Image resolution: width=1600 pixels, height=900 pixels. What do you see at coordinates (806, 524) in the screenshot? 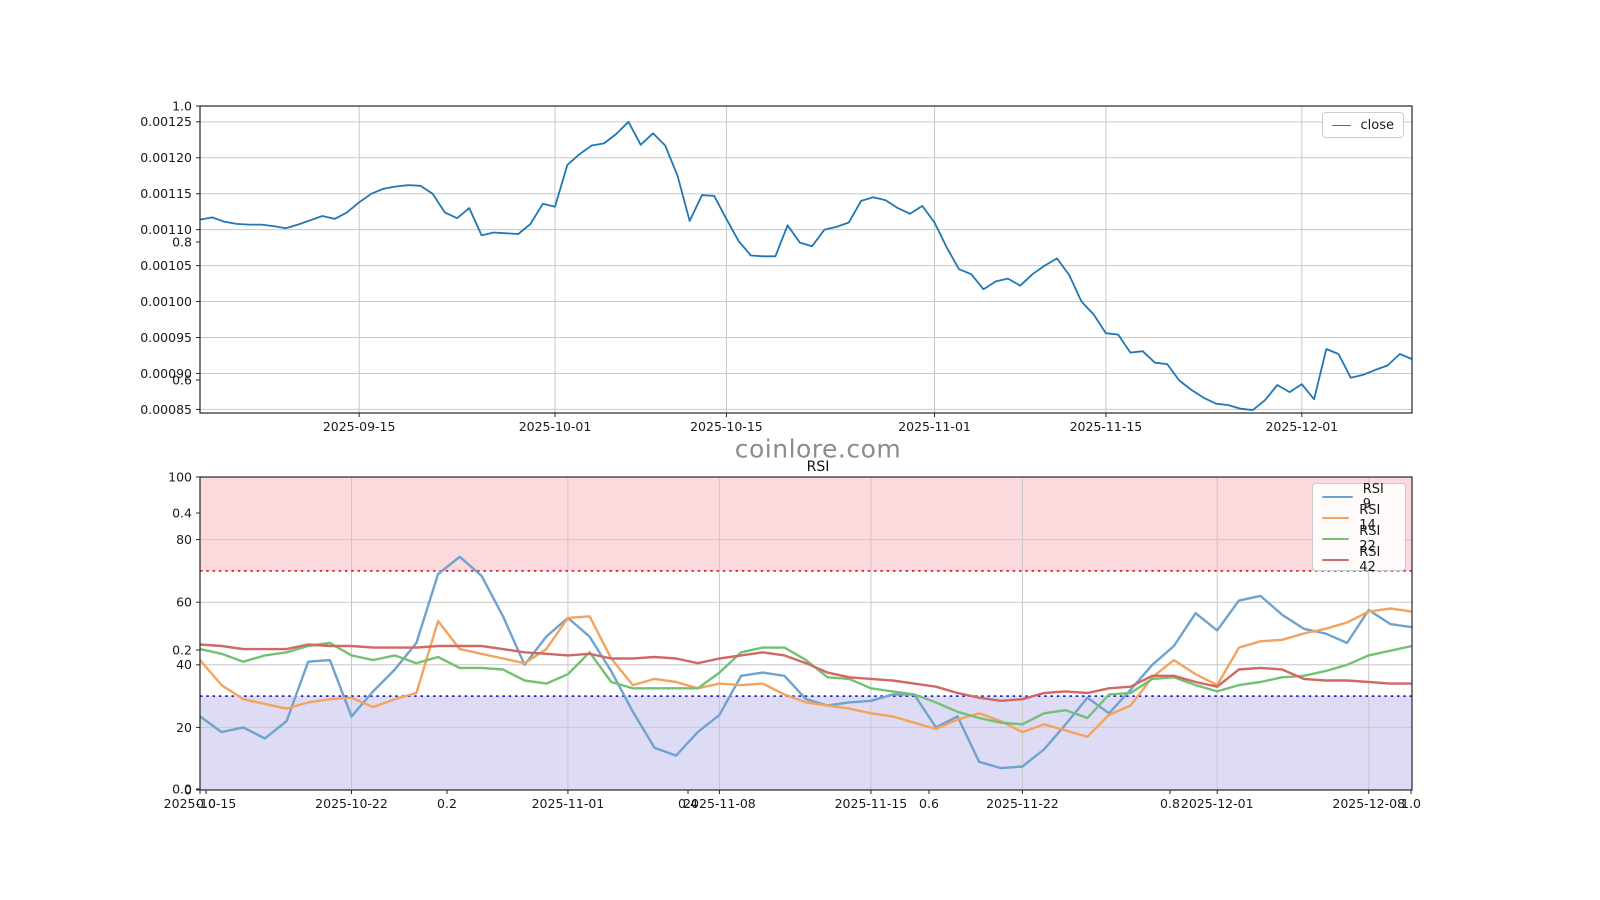
I see `rsi-overbought-band` at bounding box center [806, 524].